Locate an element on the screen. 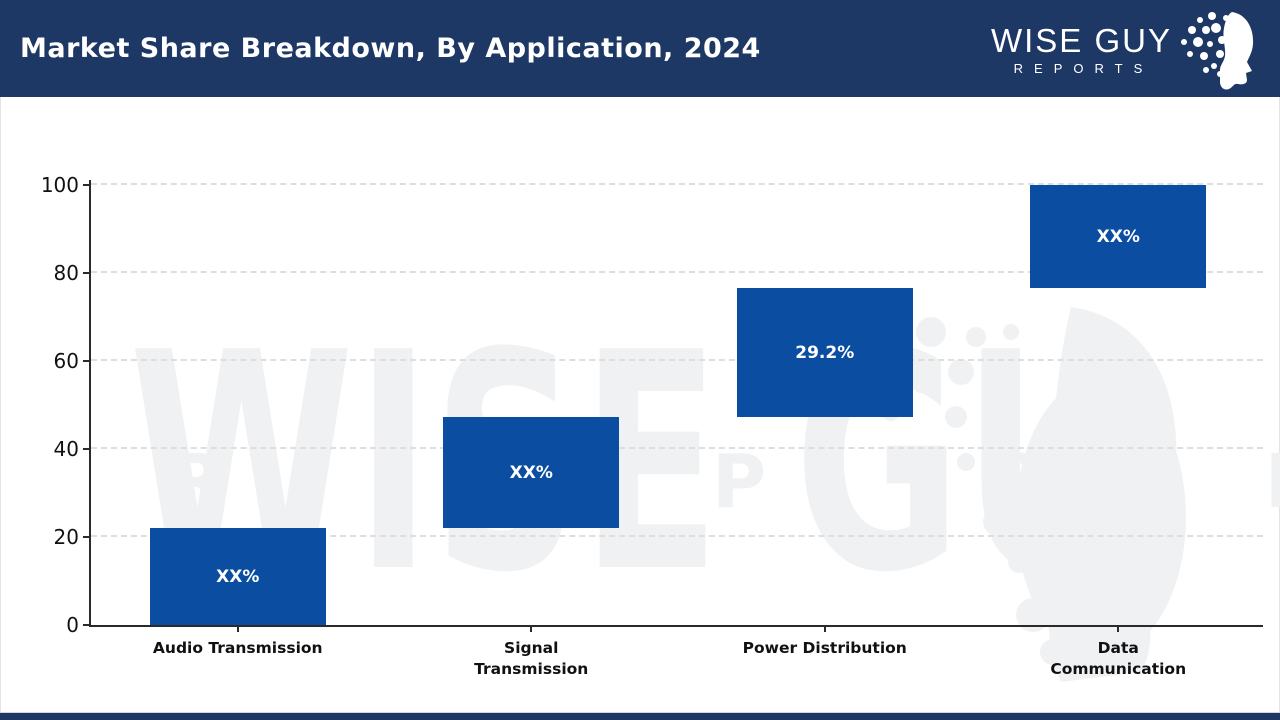 The height and width of the screenshot is (720, 1280). x-category-label: Audio Transmission is located at coordinates (237, 648).